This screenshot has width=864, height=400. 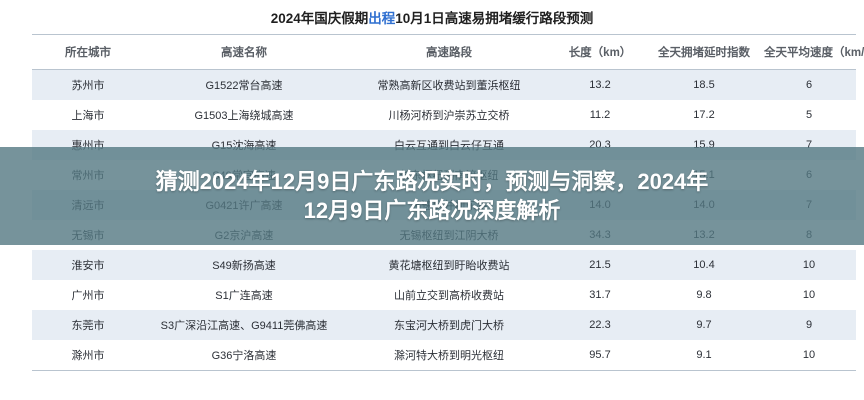 What do you see at coordinates (449, 84) in the screenshot?
I see `cell-segment: 常熟高新区收费站到董浜枢纽` at bounding box center [449, 84].